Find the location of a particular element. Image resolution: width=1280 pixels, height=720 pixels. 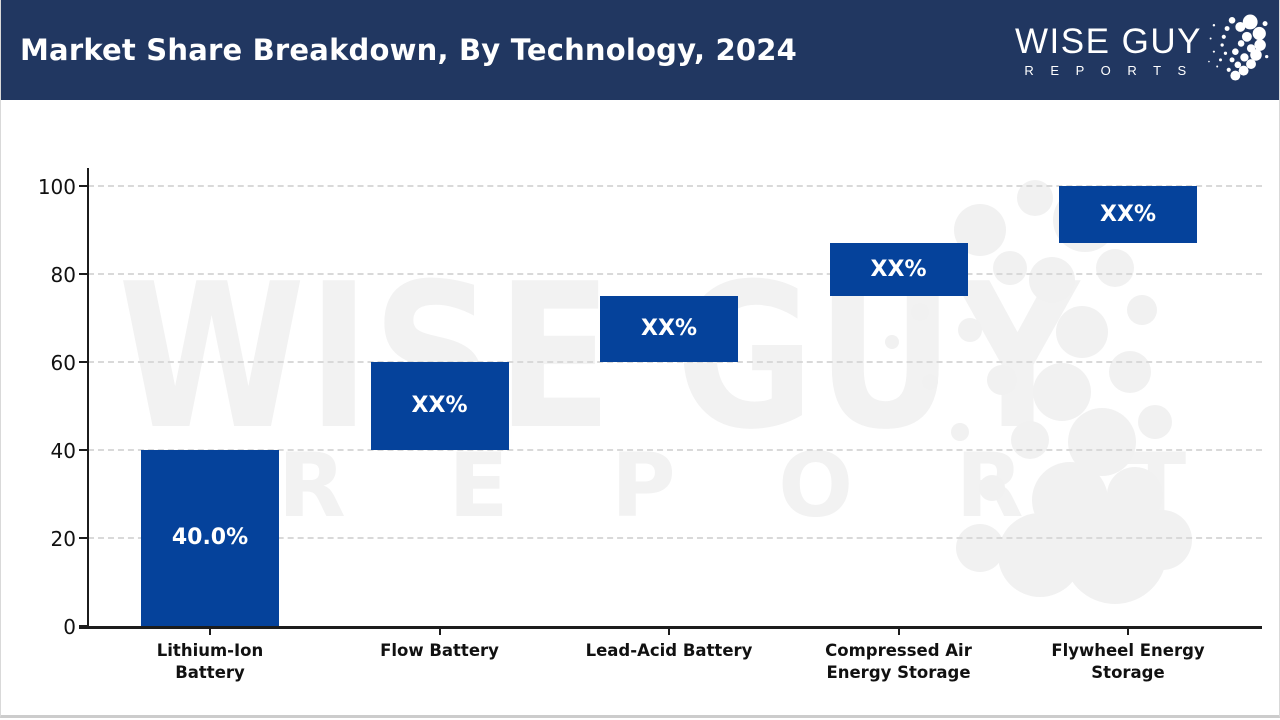

x-tick-compressed-air-energy-storage is located at coordinates (898, 632).